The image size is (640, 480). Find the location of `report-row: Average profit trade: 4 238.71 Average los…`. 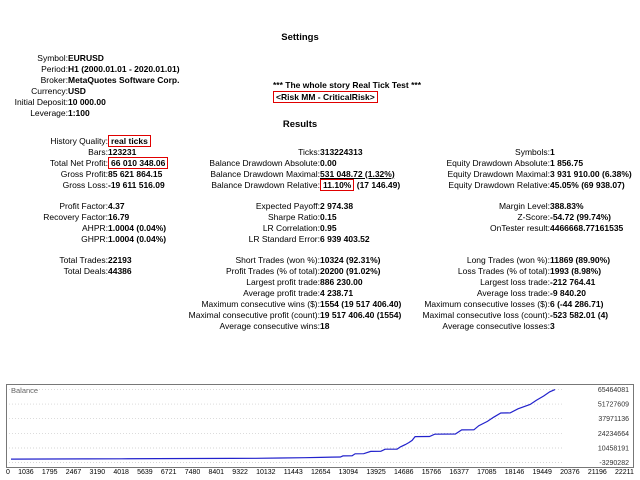

report-row: Average profit trade: 4 238.71 Average los… is located at coordinates (320, 292).